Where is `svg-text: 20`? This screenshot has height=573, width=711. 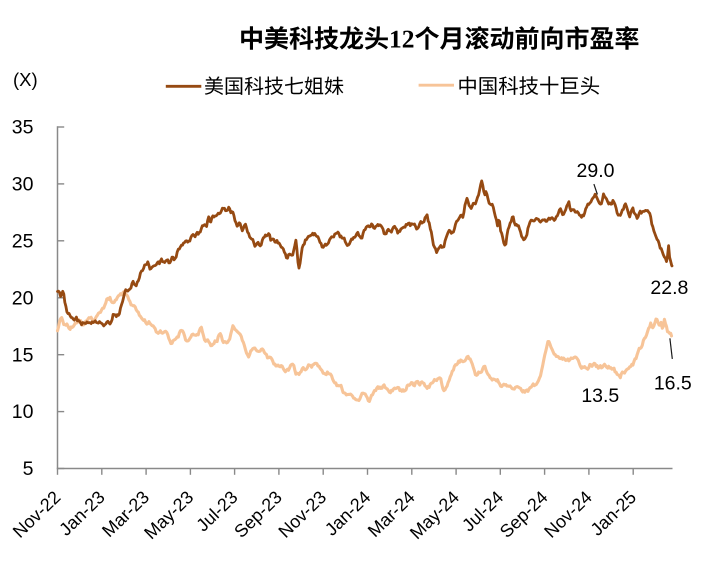 svg-text: 20 is located at coordinates (23, 298).